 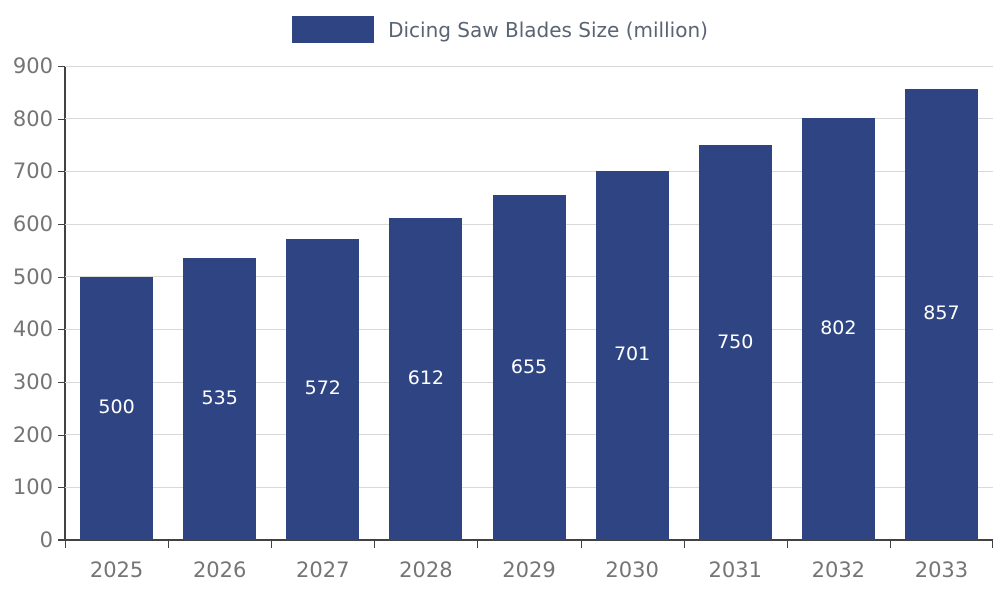 I want to click on bar-value-label: 802, so click(x=838, y=327).